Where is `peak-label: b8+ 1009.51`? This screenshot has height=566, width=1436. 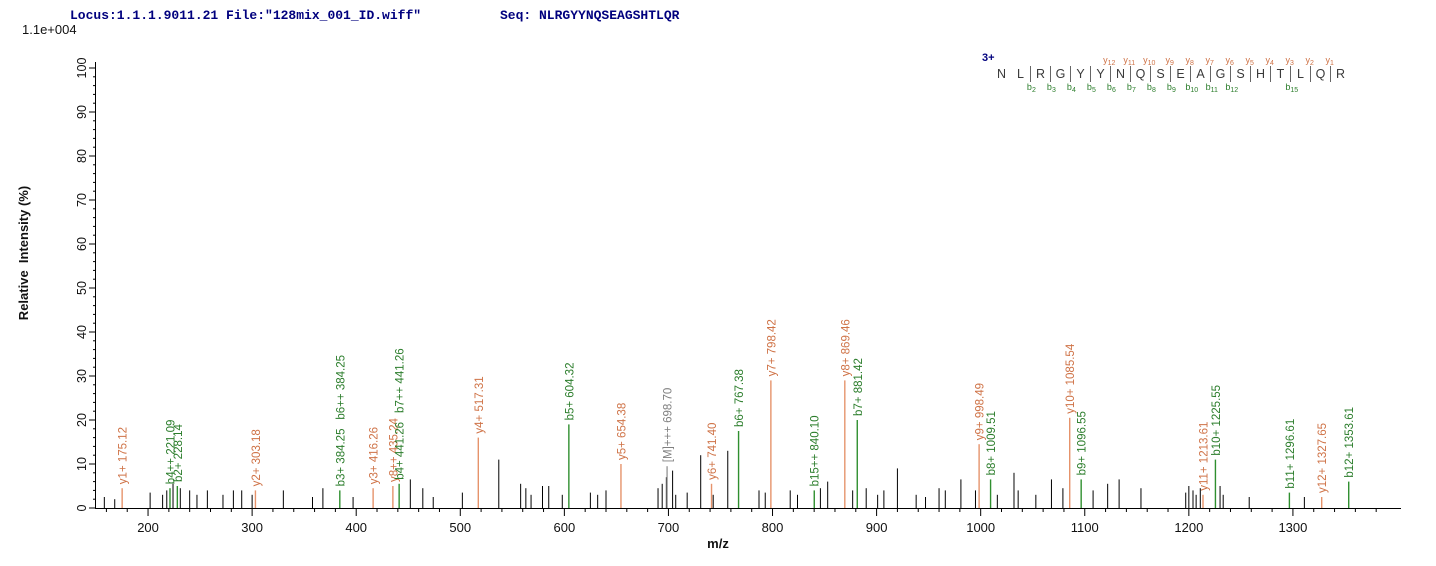 peak-label: b8+ 1009.51 is located at coordinates (992, 443).